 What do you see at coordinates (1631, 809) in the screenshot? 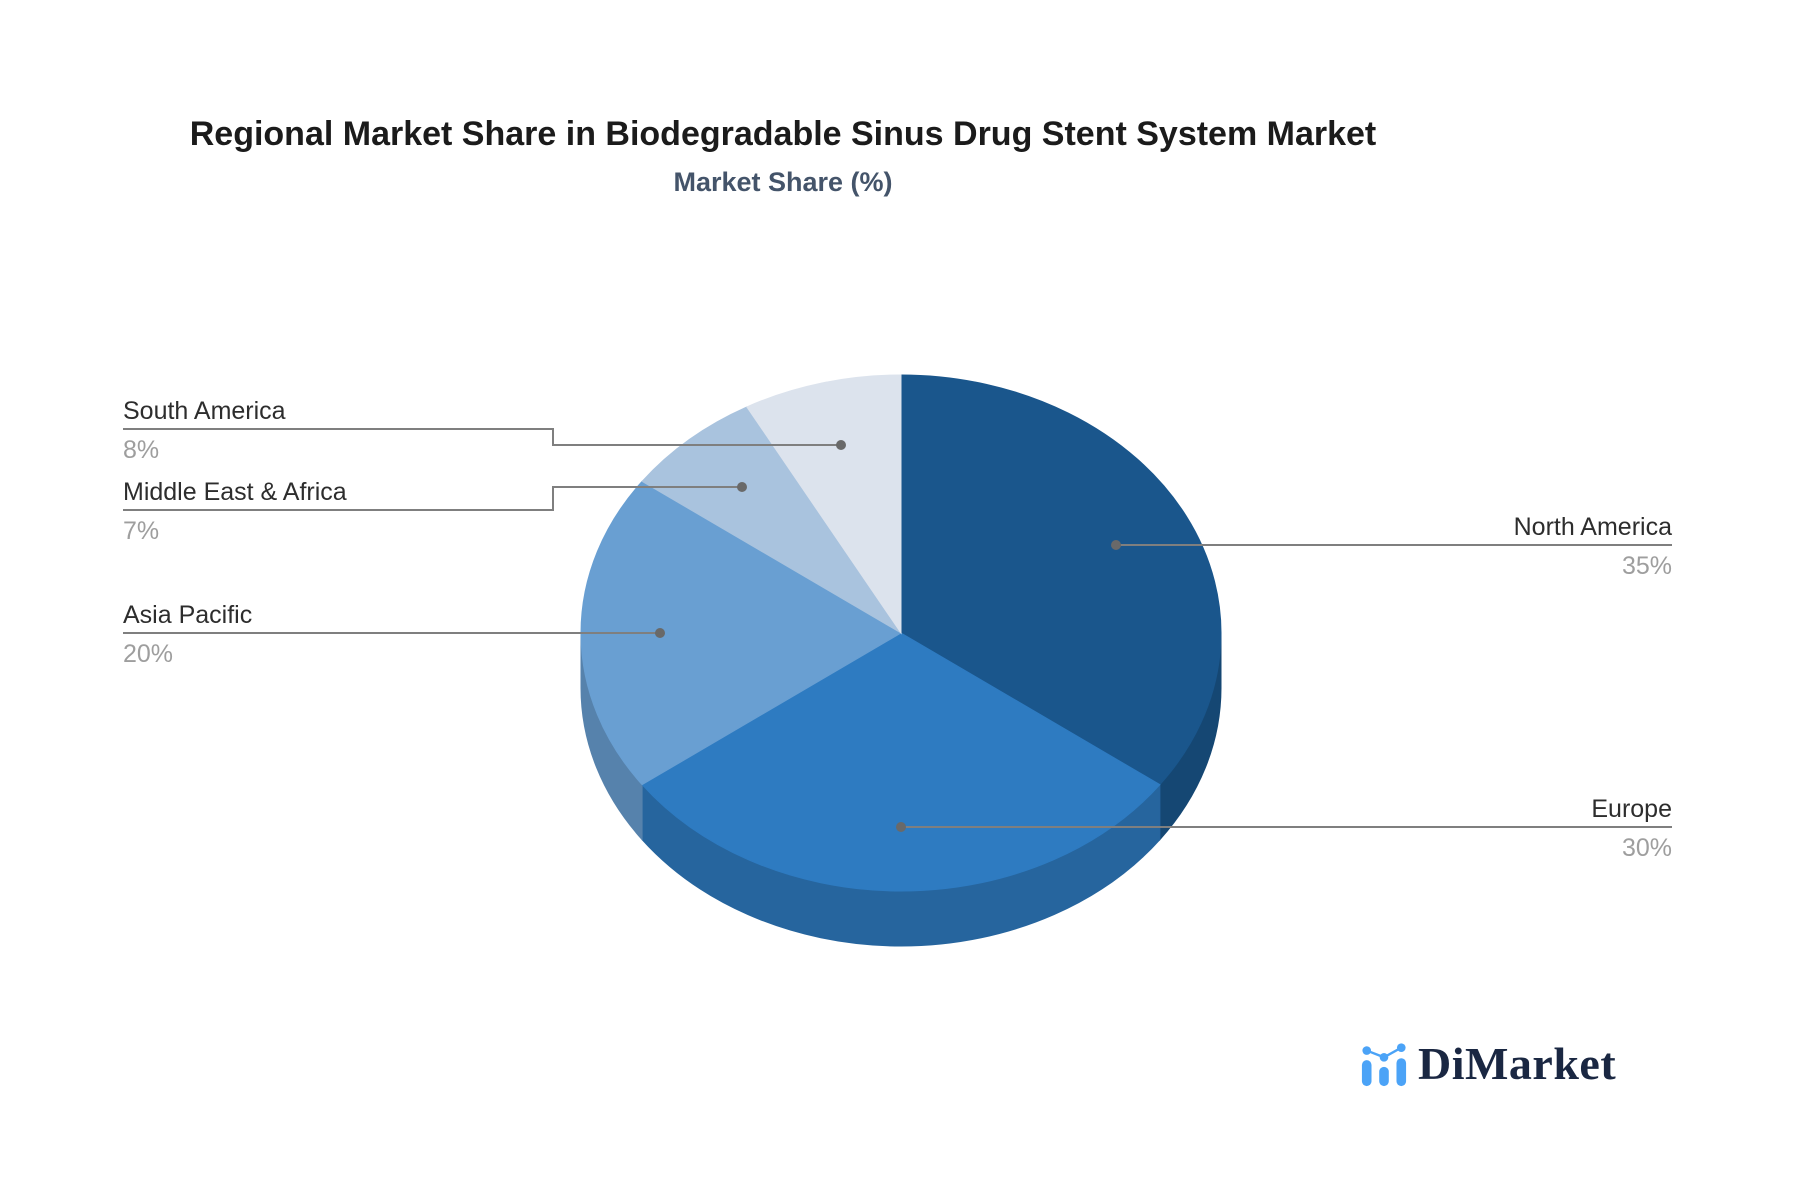
I see `segment-label: Europe` at bounding box center [1631, 809].